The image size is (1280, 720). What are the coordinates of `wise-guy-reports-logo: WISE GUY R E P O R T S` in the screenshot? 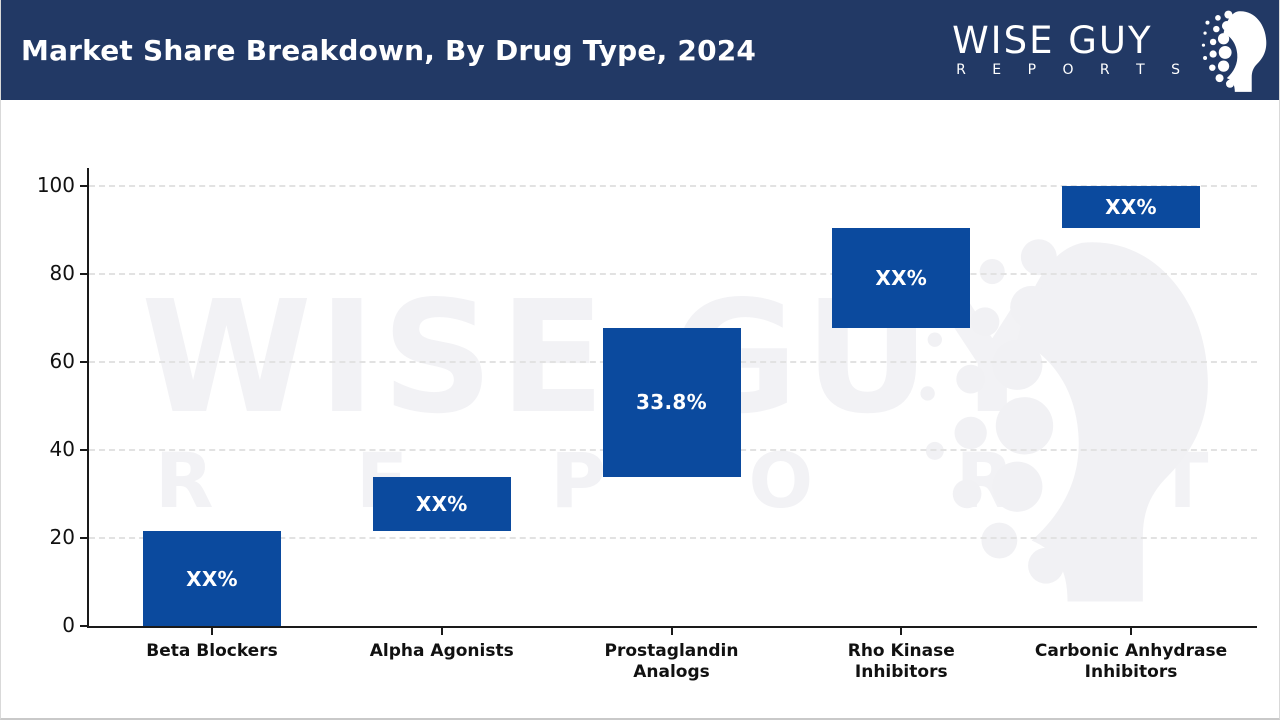 It's located at (1115, 50).